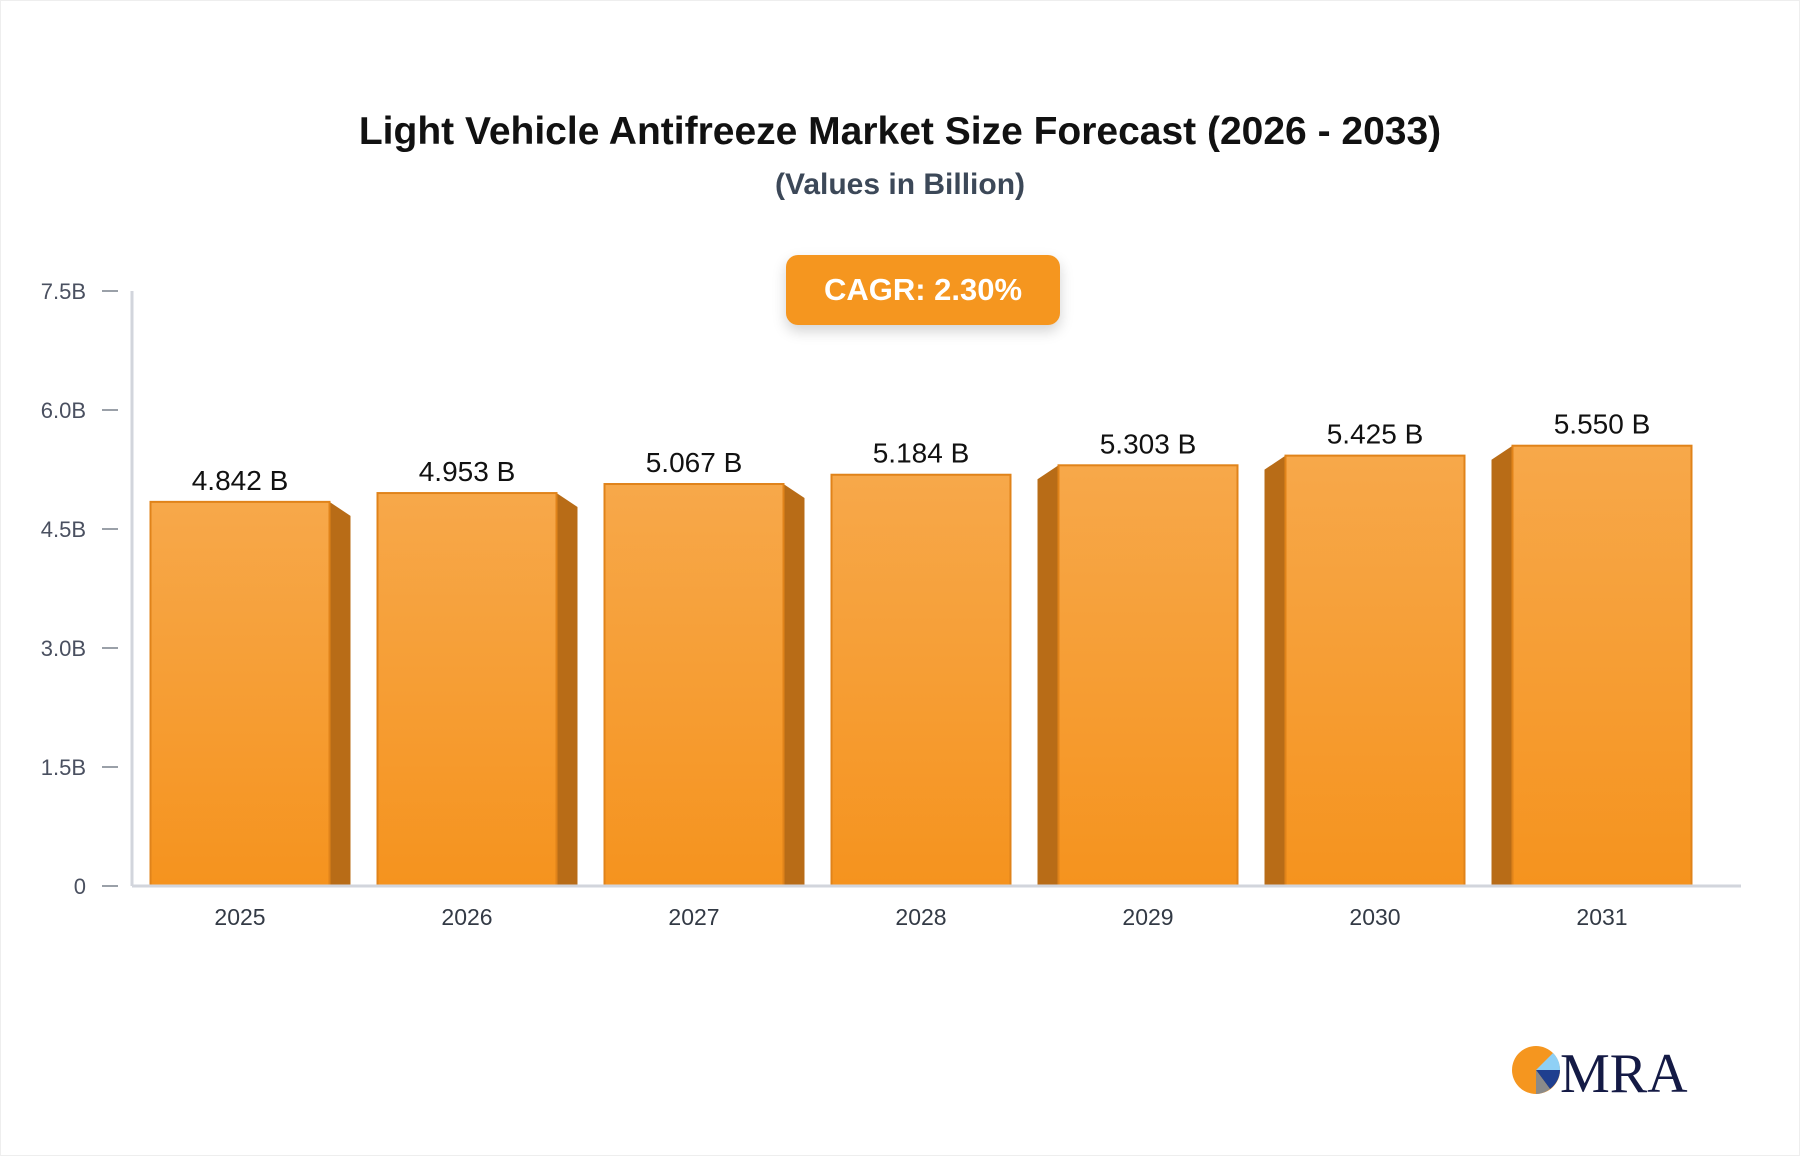 Image resolution: width=1800 pixels, height=1156 pixels. I want to click on logo-text: MRA, so click(1624, 1071).